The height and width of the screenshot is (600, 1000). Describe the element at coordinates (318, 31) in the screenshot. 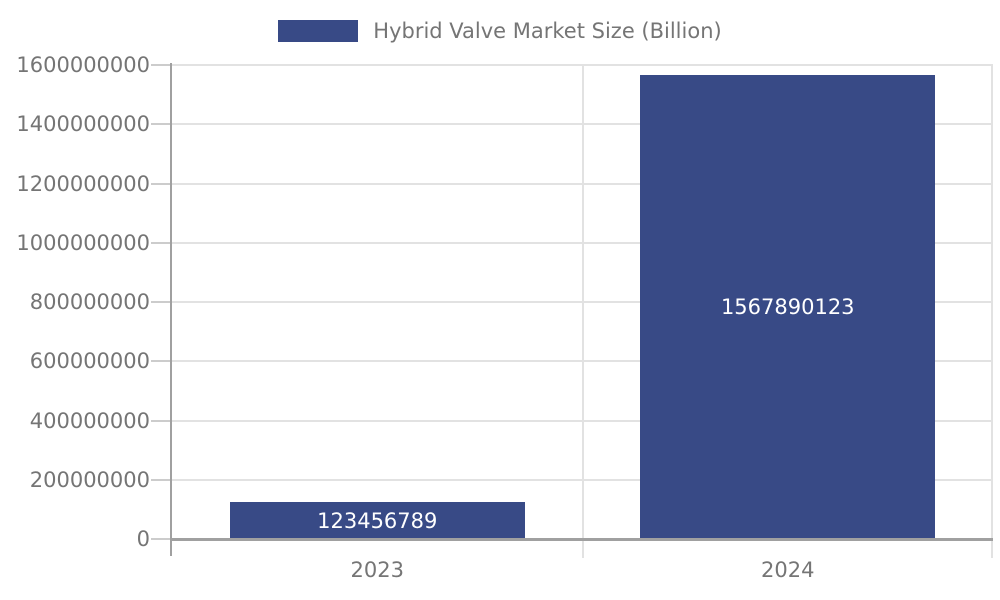

I see `legend-swatch` at that location.